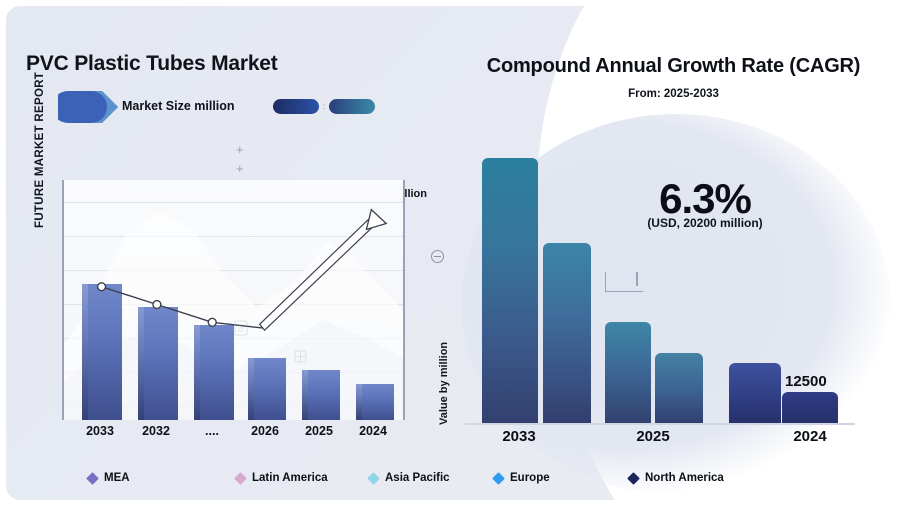  Describe the element at coordinates (296, 106) in the screenshot. I see `pill-primary` at that location.